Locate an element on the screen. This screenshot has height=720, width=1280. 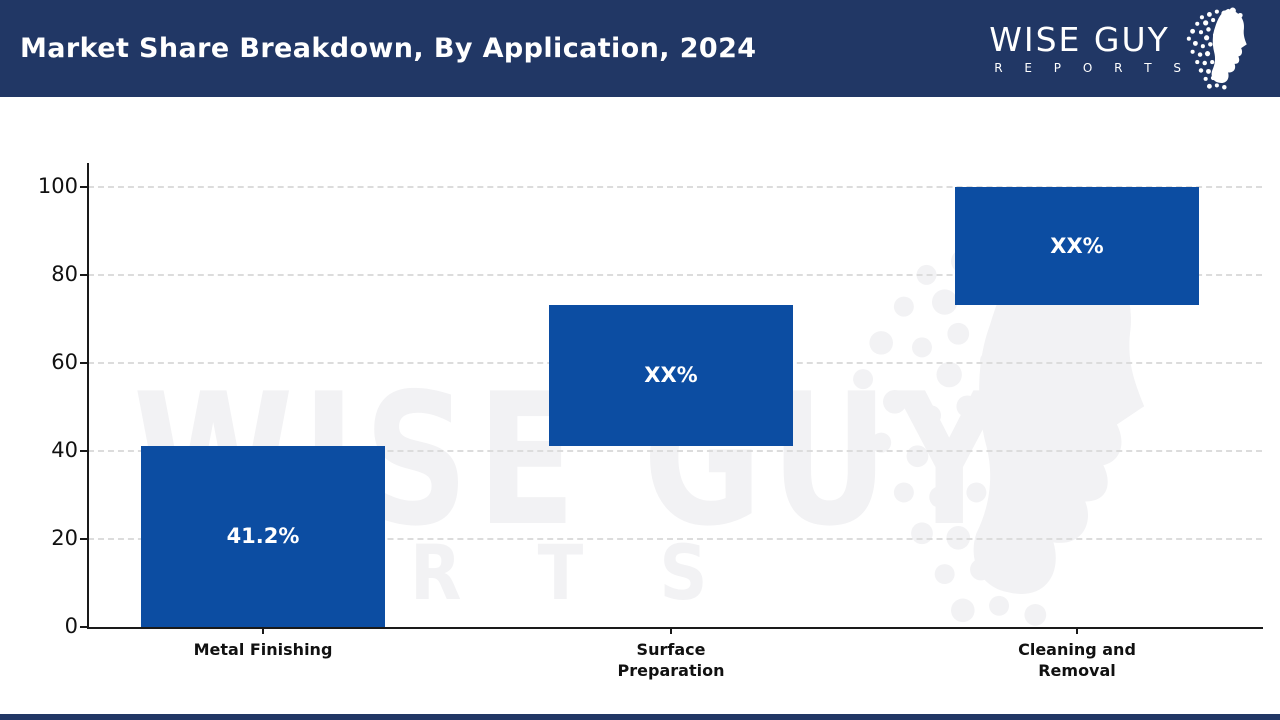
bar-3: XX% is located at coordinates (1077, 246).